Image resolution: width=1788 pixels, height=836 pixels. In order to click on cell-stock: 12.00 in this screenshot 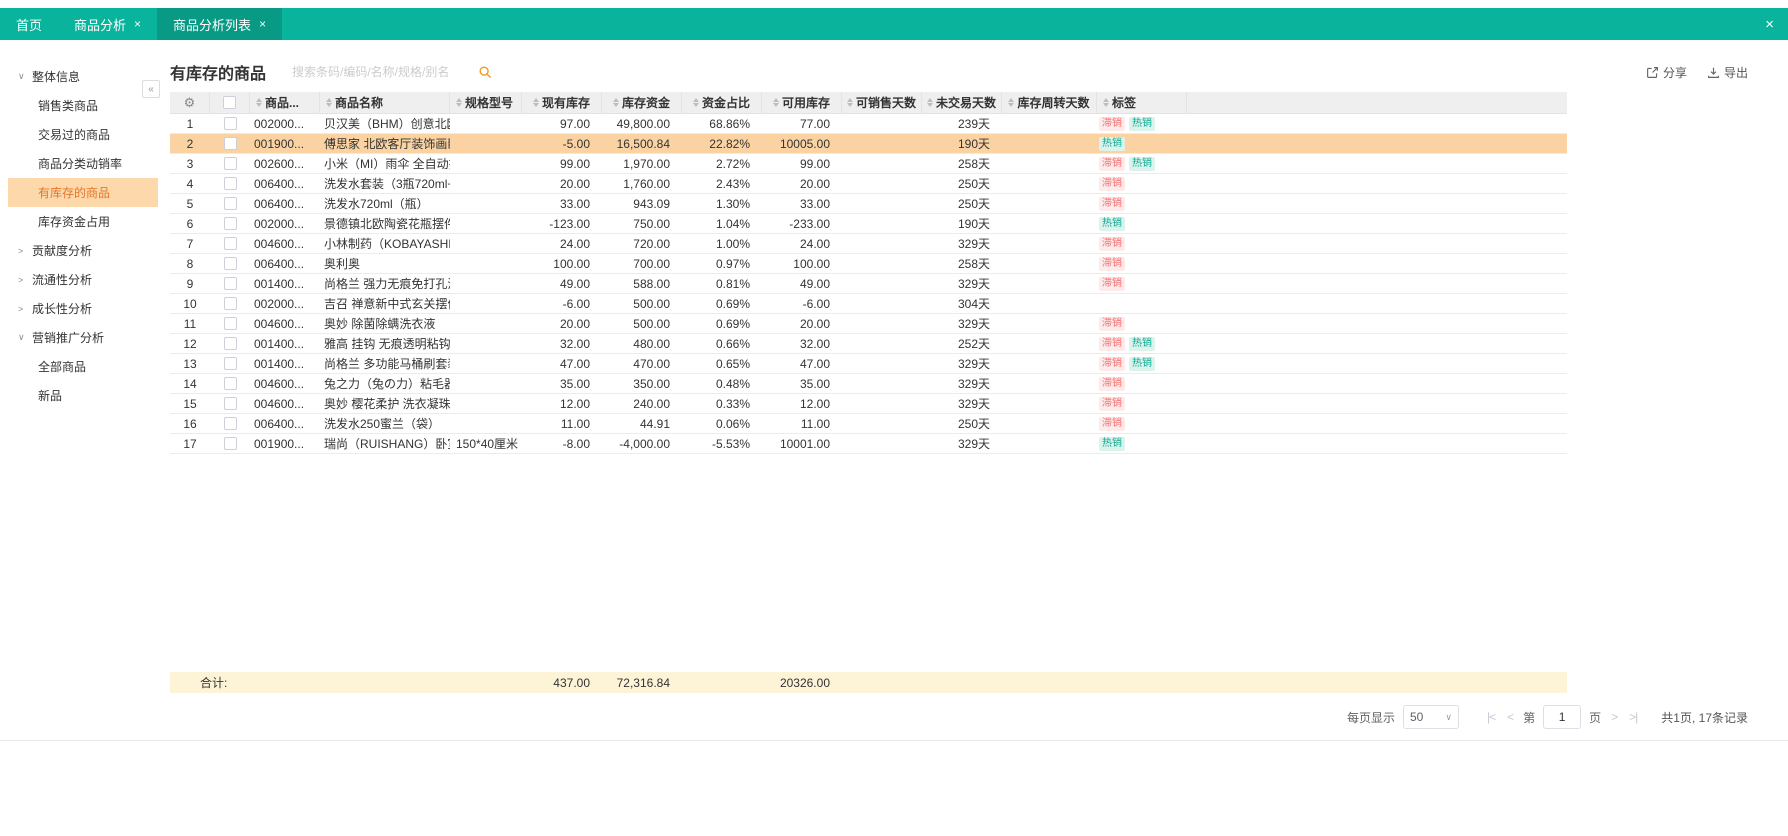, I will do `click(574, 403)`.